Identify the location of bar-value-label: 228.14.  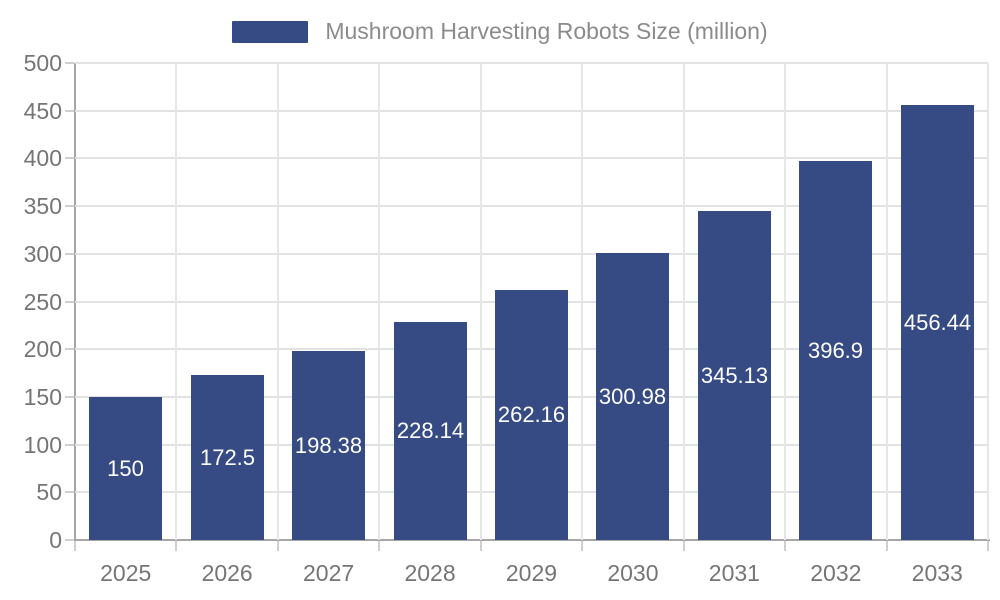
(430, 430).